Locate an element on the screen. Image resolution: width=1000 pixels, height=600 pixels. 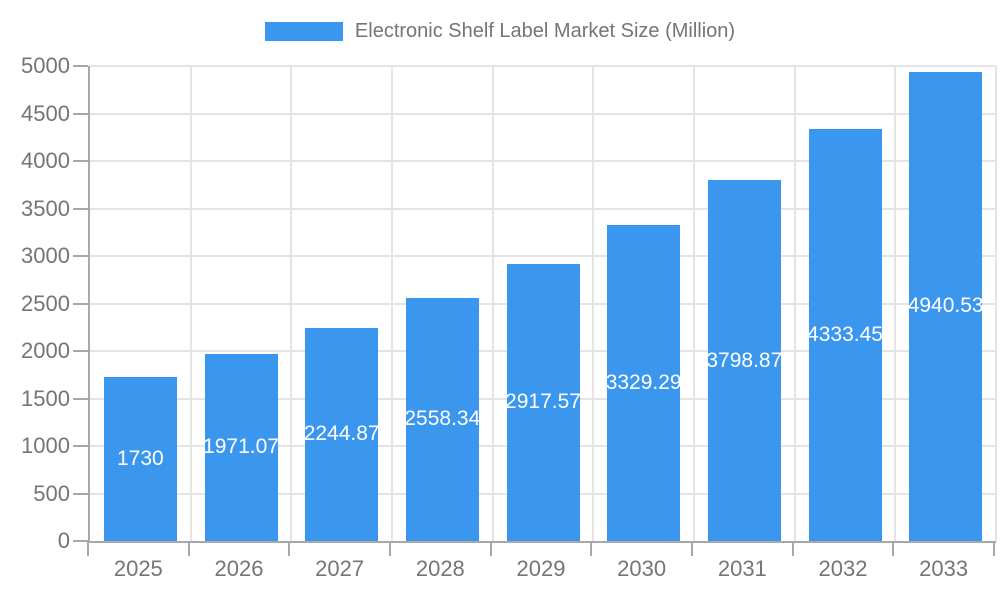
bar-2029: 2917.57 is located at coordinates (543, 402).